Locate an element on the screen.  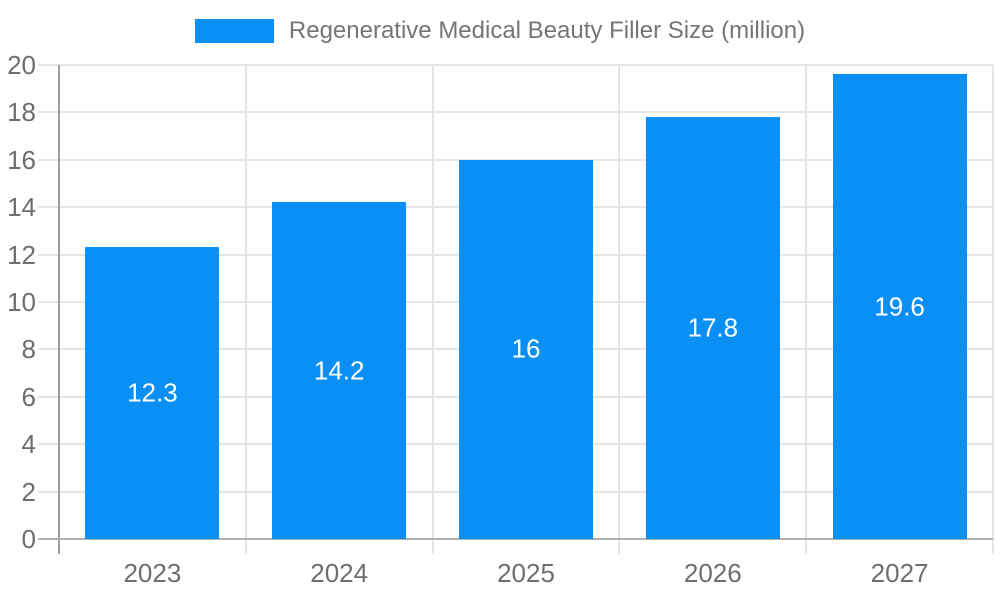
y-axis-label: 8 is located at coordinates (28, 349).